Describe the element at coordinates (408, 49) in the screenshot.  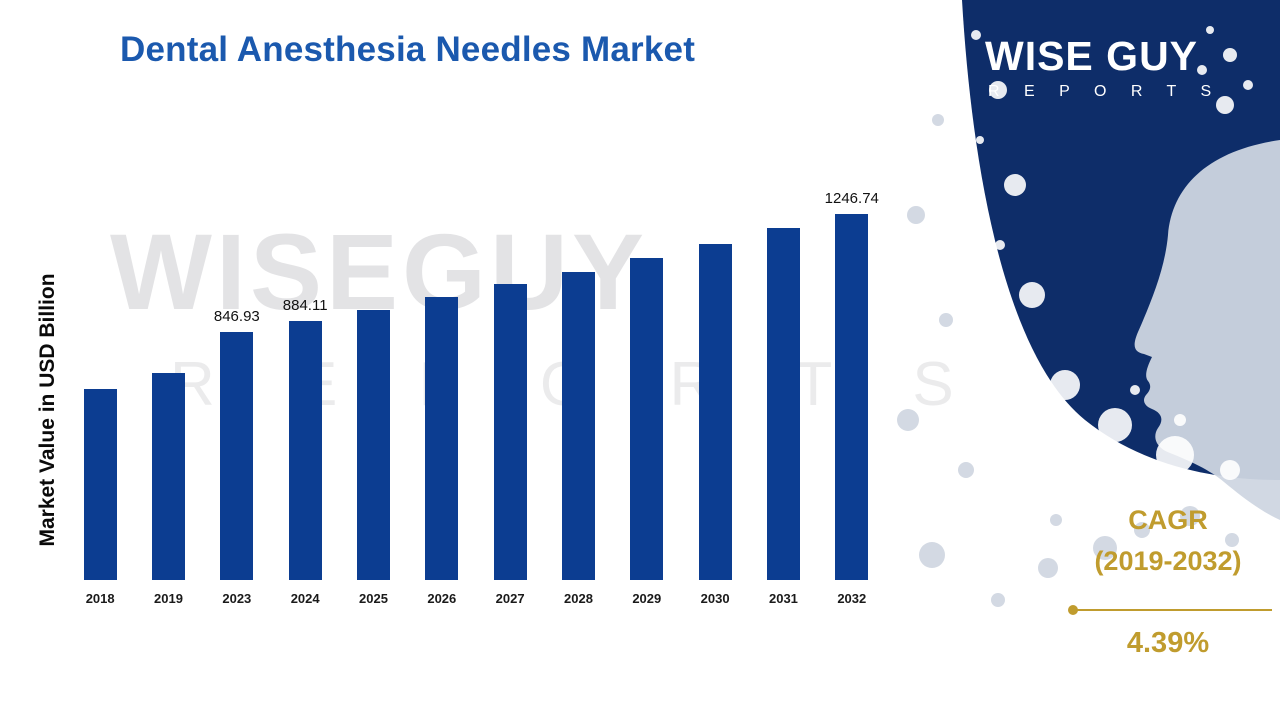
I see `chart-title: Dental Anesthesia Needles Market` at that location.